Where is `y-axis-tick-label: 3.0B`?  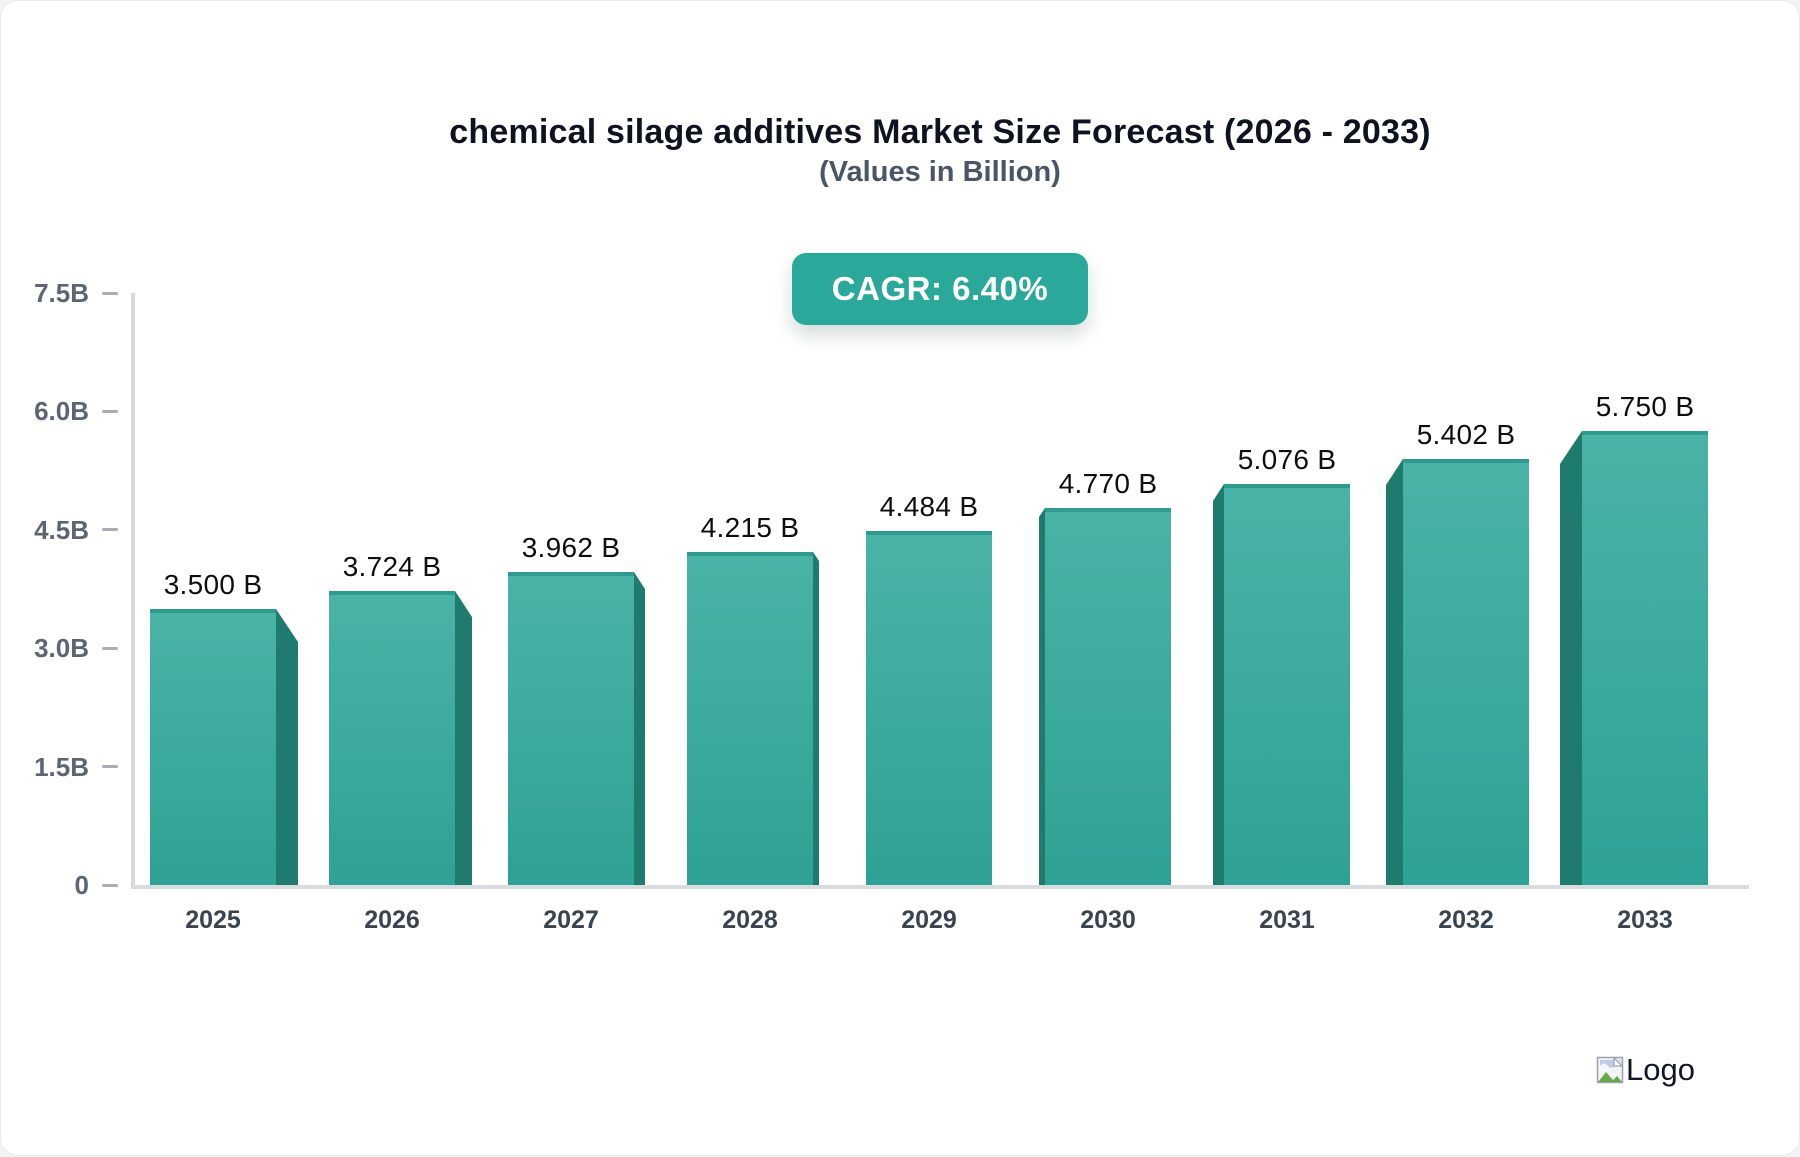 y-axis-tick-label: 3.0B is located at coordinates (61, 648).